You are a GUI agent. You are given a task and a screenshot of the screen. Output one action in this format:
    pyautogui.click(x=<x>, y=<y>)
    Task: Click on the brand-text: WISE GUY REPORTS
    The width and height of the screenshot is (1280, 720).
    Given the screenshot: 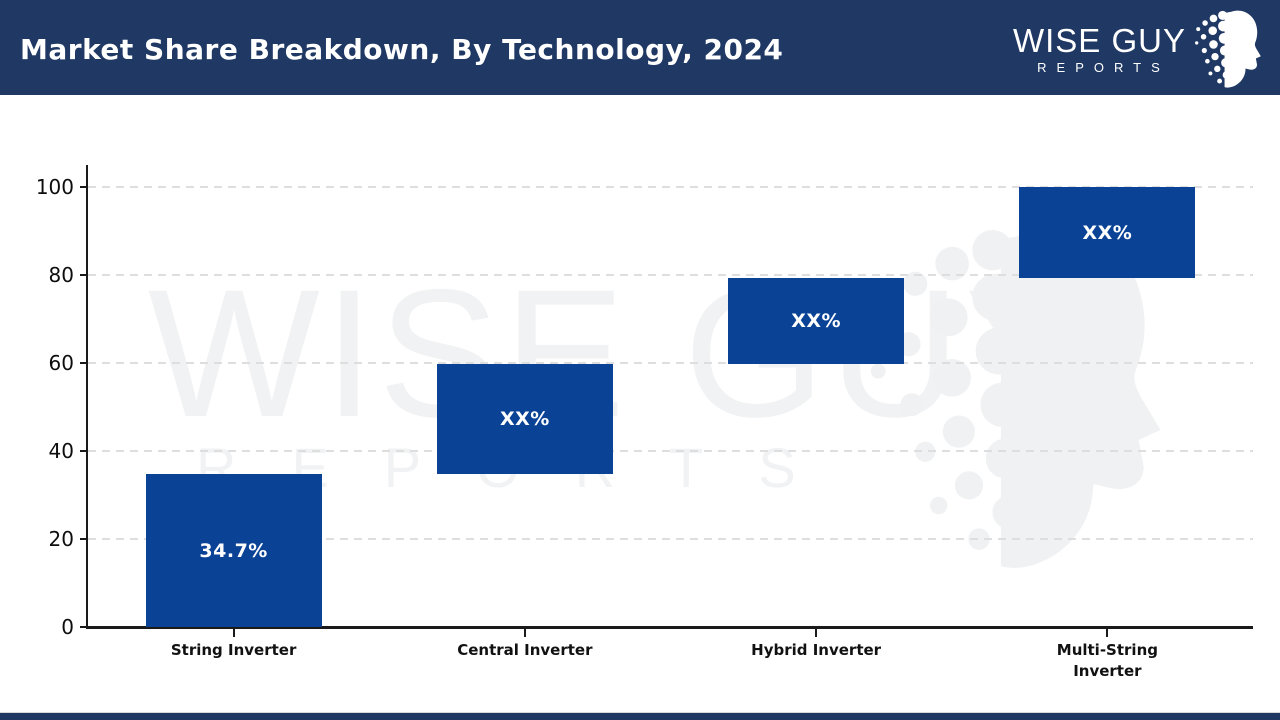 What is the action you would take?
    pyautogui.click(x=1099, y=49)
    